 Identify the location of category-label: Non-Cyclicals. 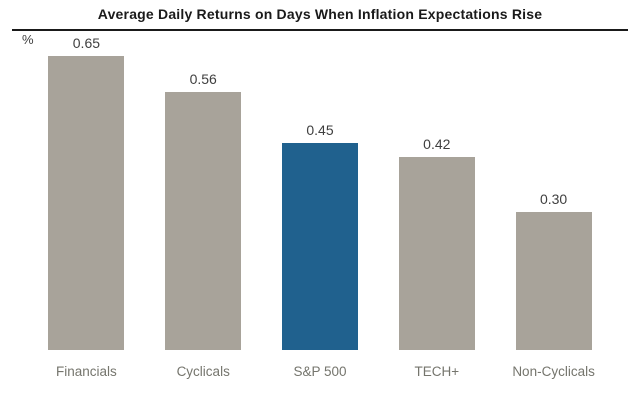
(553, 371).